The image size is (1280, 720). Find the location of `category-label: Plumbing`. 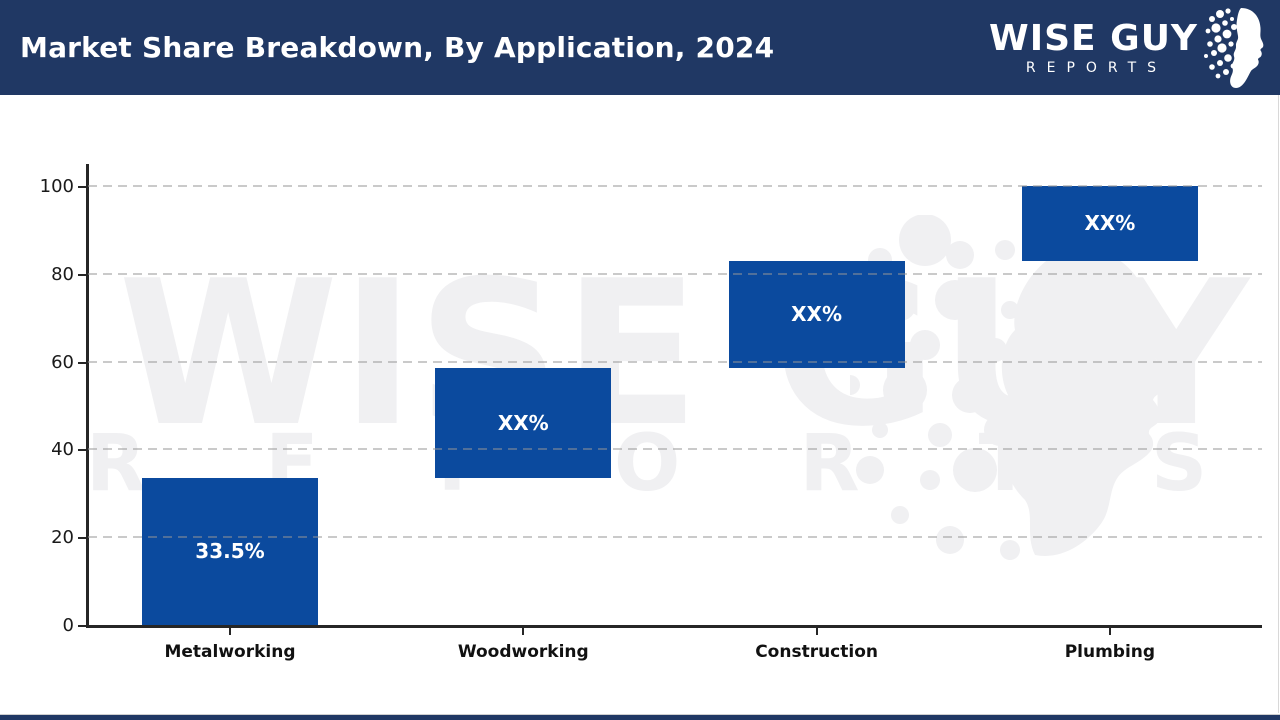

category-label: Plumbing is located at coordinates (1110, 652).